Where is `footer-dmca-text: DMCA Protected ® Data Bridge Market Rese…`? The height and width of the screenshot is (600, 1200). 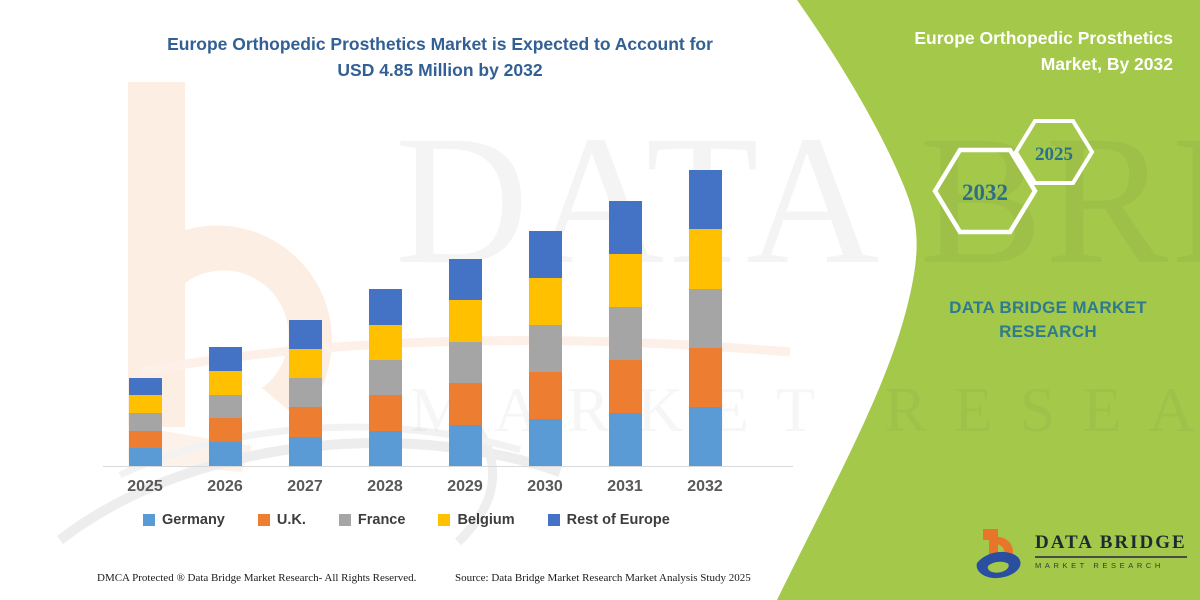 footer-dmca-text: DMCA Protected ® Data Bridge Market Rese… is located at coordinates (257, 578).